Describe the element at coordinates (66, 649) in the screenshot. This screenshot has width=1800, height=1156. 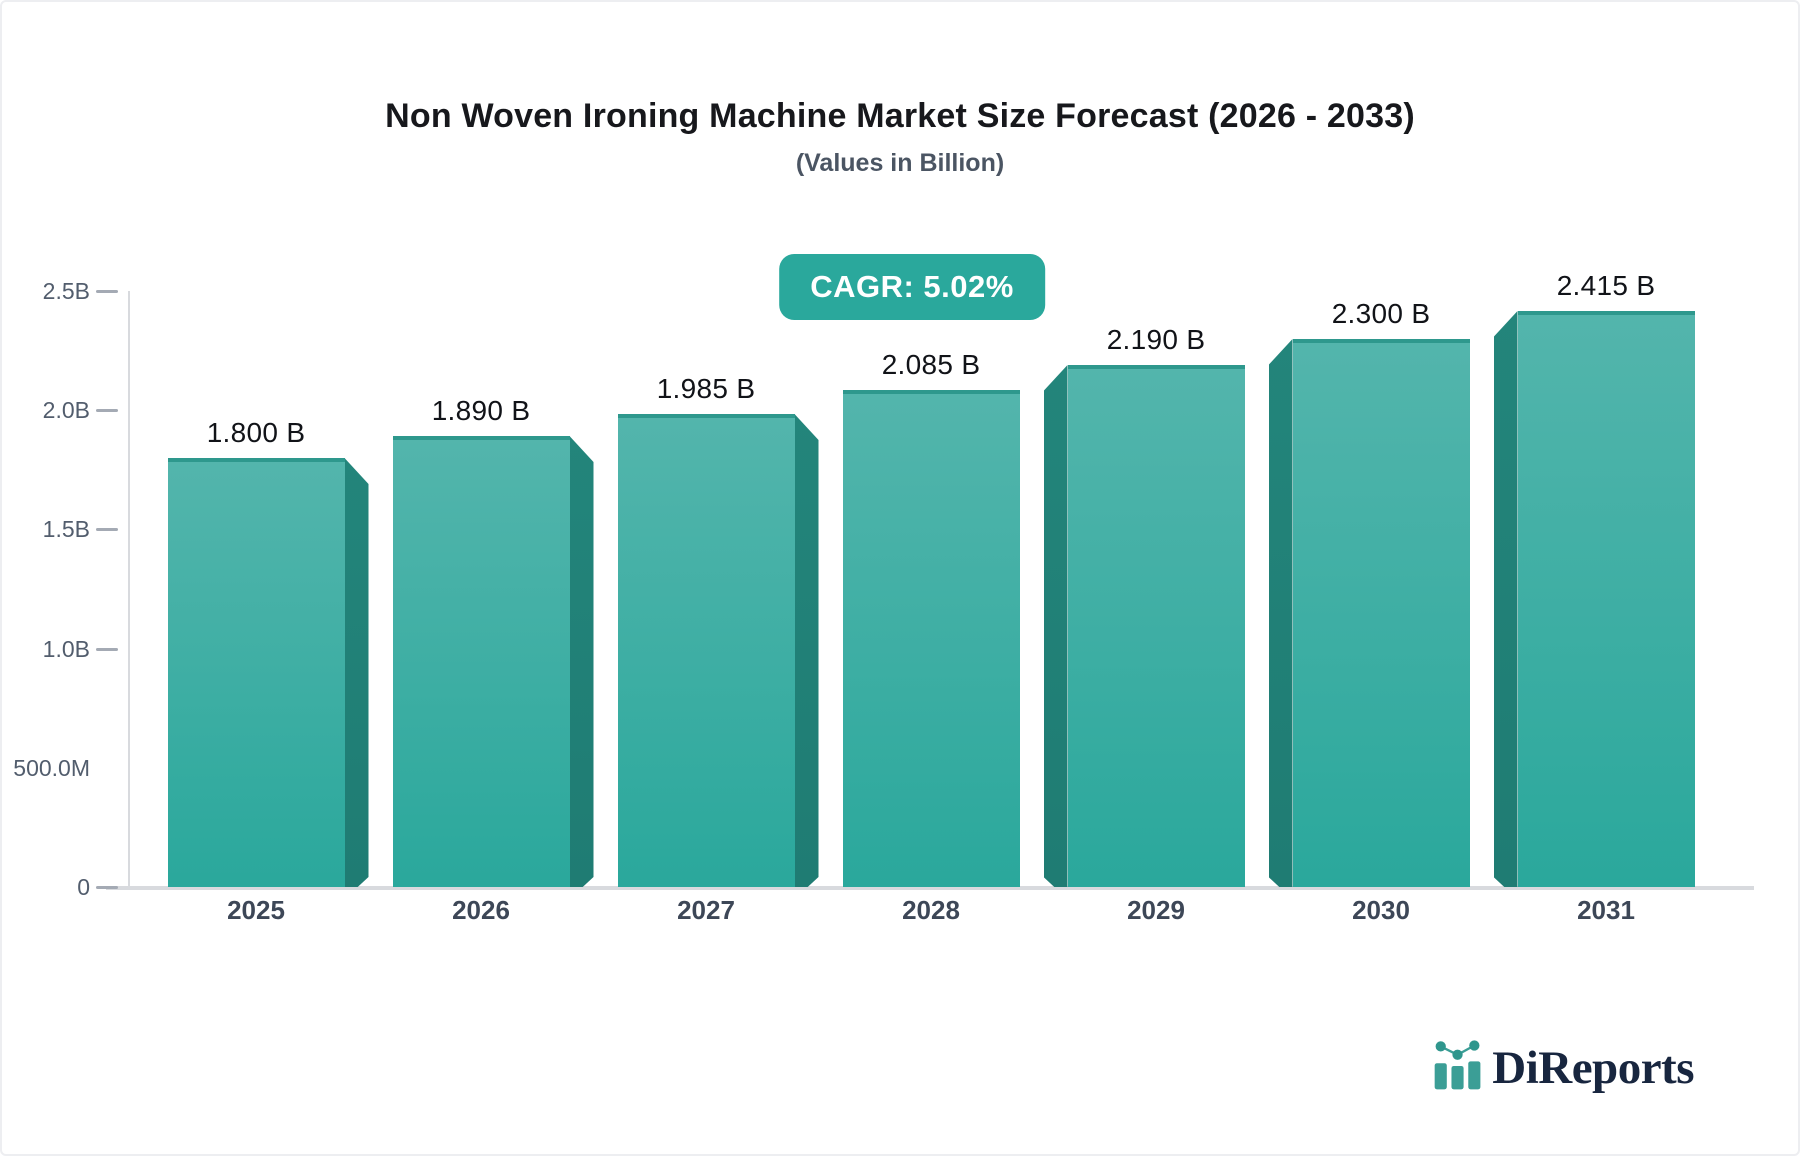
I see `y-axis-label: 1.0B` at that location.